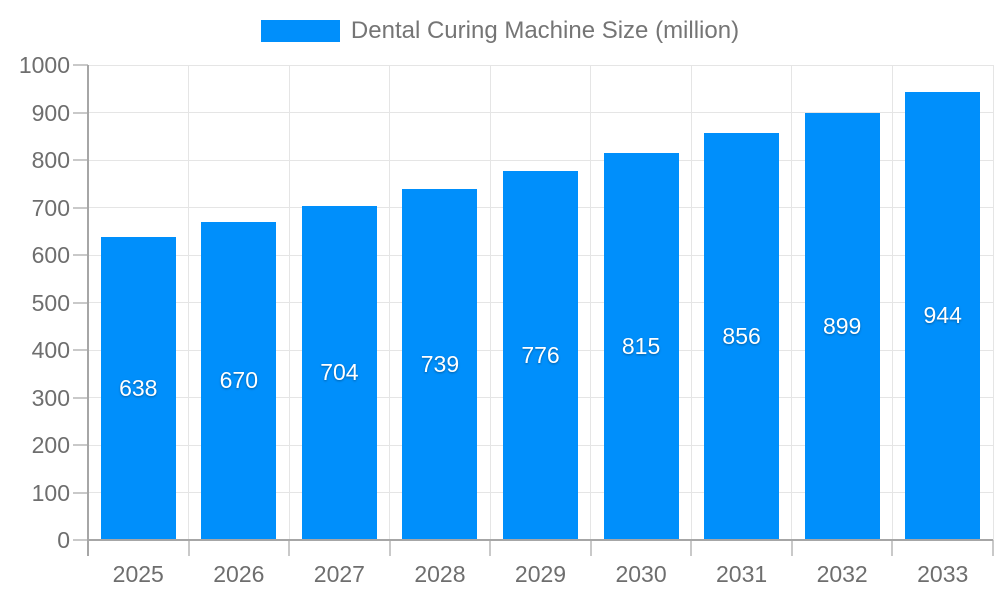 The width and height of the screenshot is (1000, 600). I want to click on x-axis-category-label: 2031, so click(742, 574).